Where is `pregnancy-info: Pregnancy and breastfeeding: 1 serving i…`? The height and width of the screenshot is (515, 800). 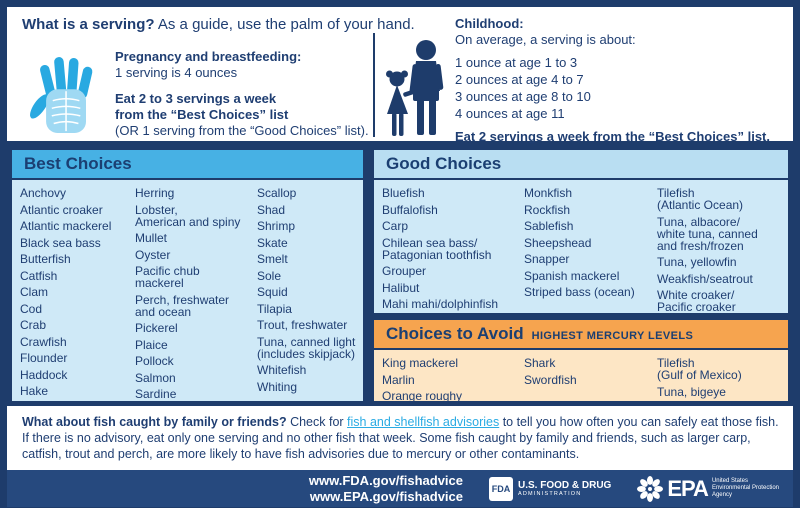
pregnancy-info: Pregnancy and breastfeeding: 1 serving i… is located at coordinates (242, 94).